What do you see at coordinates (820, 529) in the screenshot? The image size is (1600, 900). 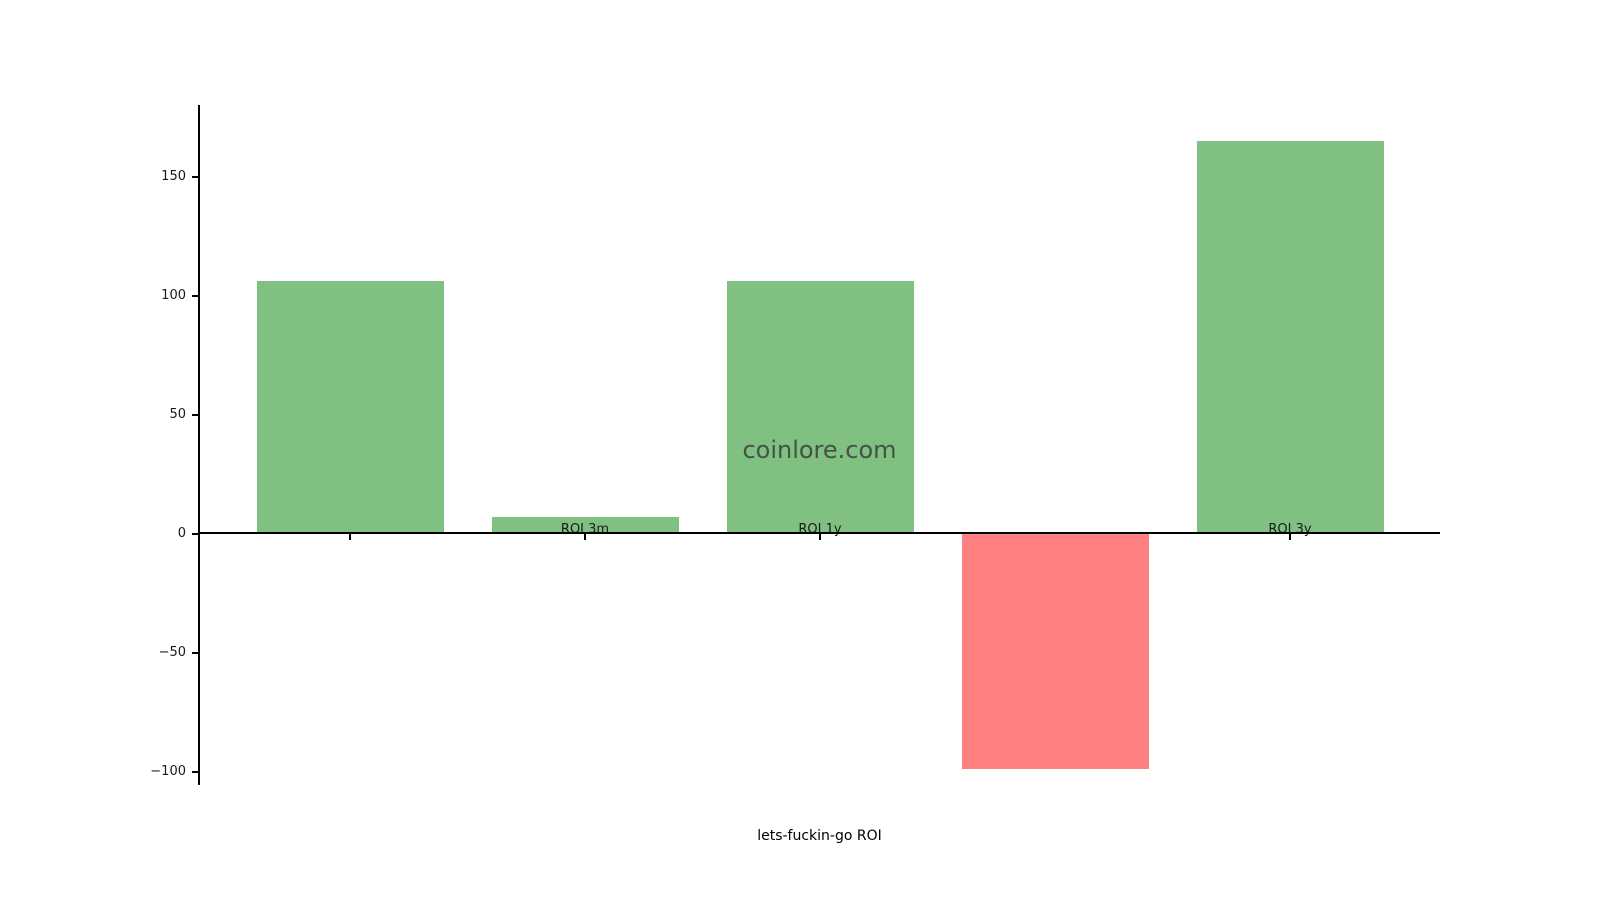 I see `x-tick-label: ROI 1y` at bounding box center [820, 529].